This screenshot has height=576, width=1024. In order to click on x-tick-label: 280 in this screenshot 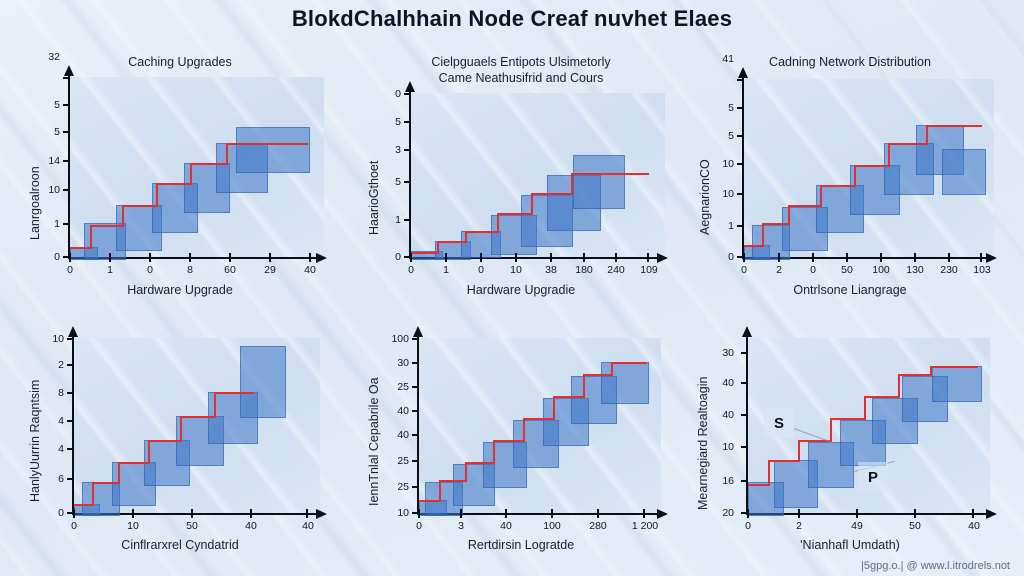, I will do `click(598, 526)`.